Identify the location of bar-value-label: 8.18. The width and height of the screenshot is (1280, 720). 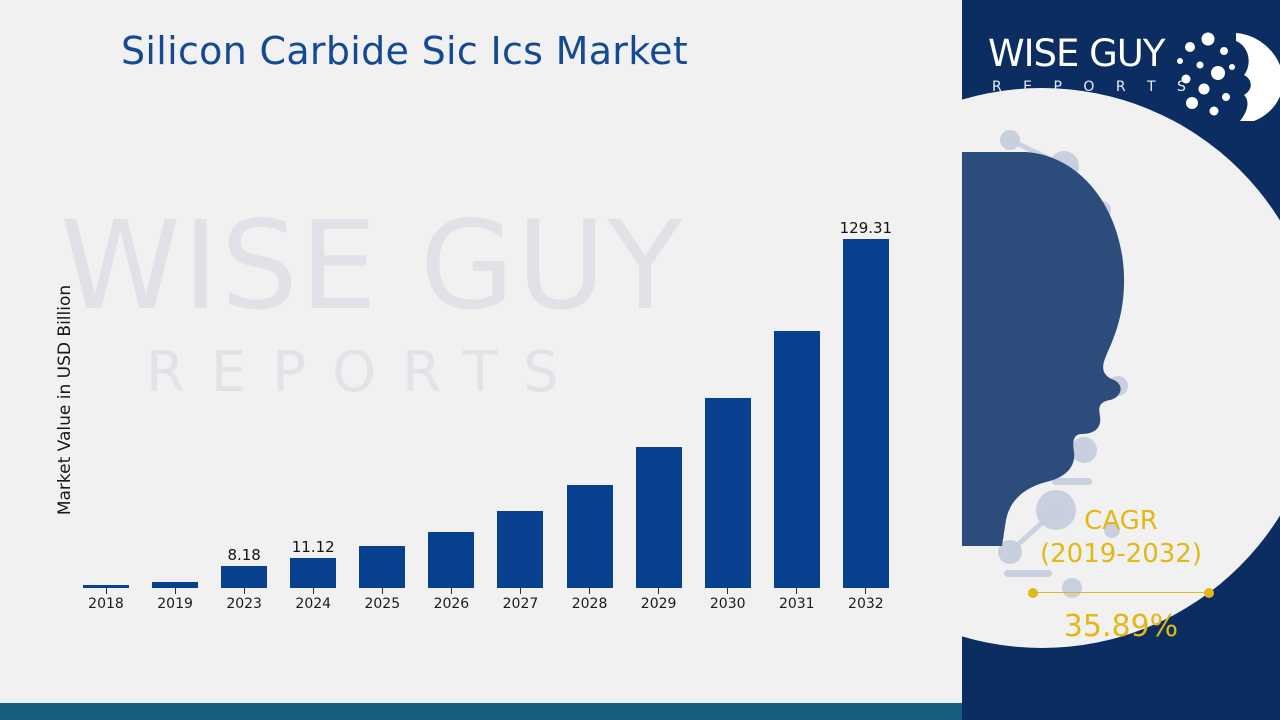
(244, 554).